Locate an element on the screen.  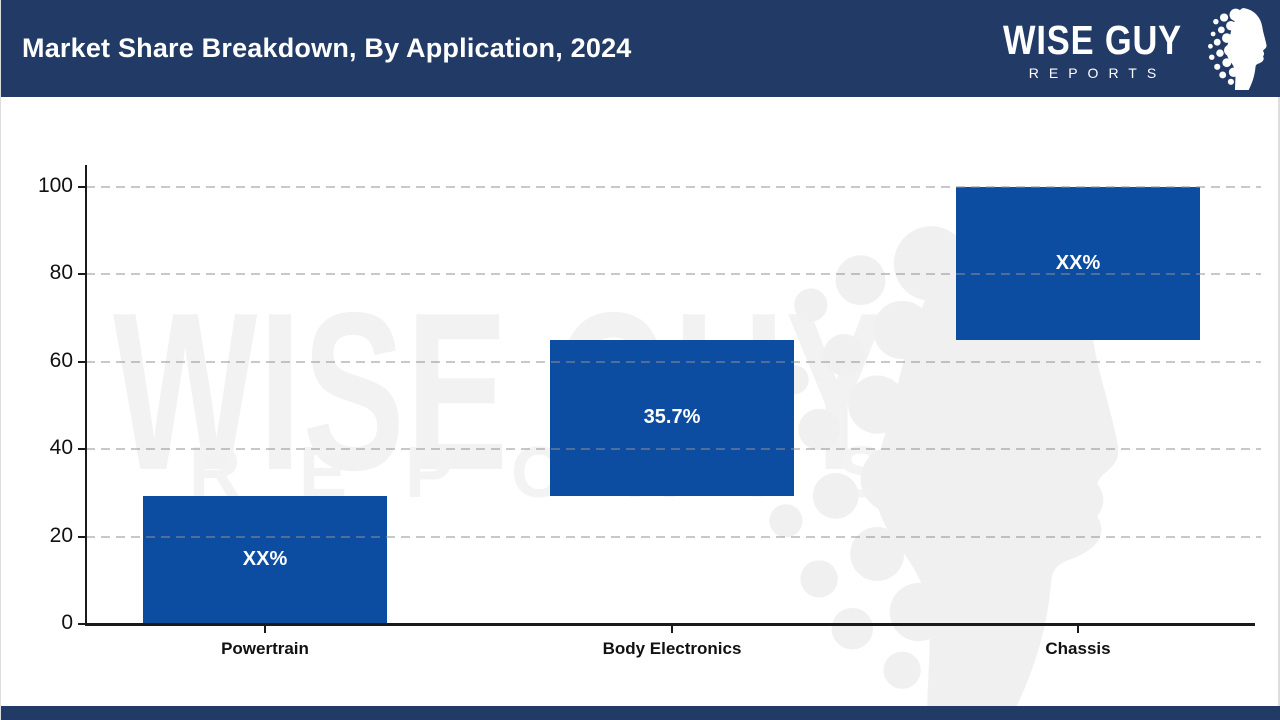
category-label-body-electronics: Body Electronics is located at coordinates (672, 648).